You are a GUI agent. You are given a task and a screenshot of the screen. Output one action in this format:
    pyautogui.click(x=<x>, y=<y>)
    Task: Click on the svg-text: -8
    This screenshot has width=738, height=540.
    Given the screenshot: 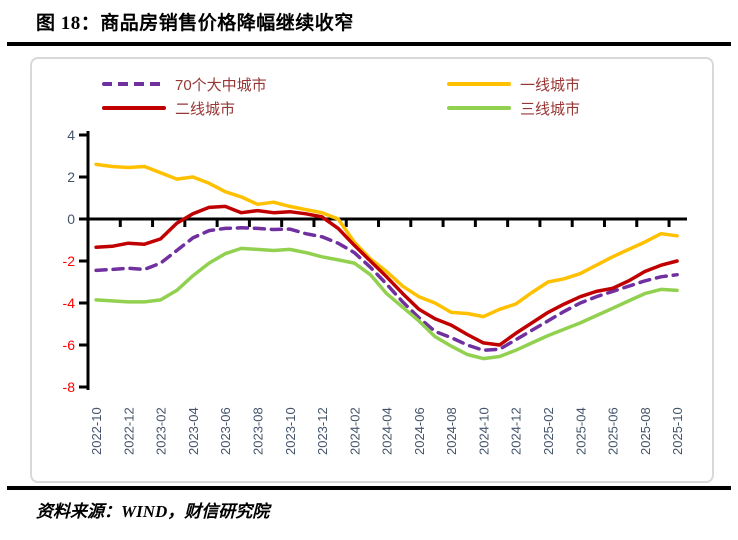 What is the action you would take?
    pyautogui.click(x=69, y=387)
    